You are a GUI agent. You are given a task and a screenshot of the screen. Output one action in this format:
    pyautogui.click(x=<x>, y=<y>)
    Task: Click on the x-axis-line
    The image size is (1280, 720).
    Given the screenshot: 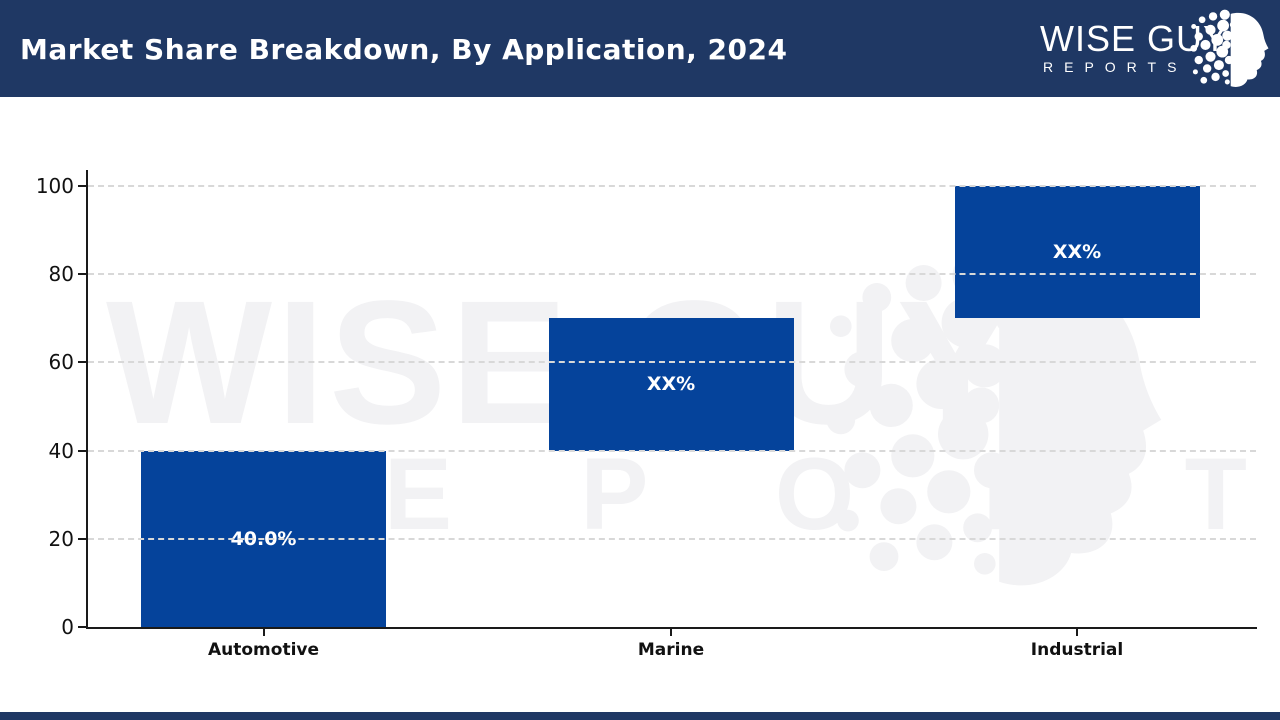 What is the action you would take?
    pyautogui.click(x=671, y=628)
    